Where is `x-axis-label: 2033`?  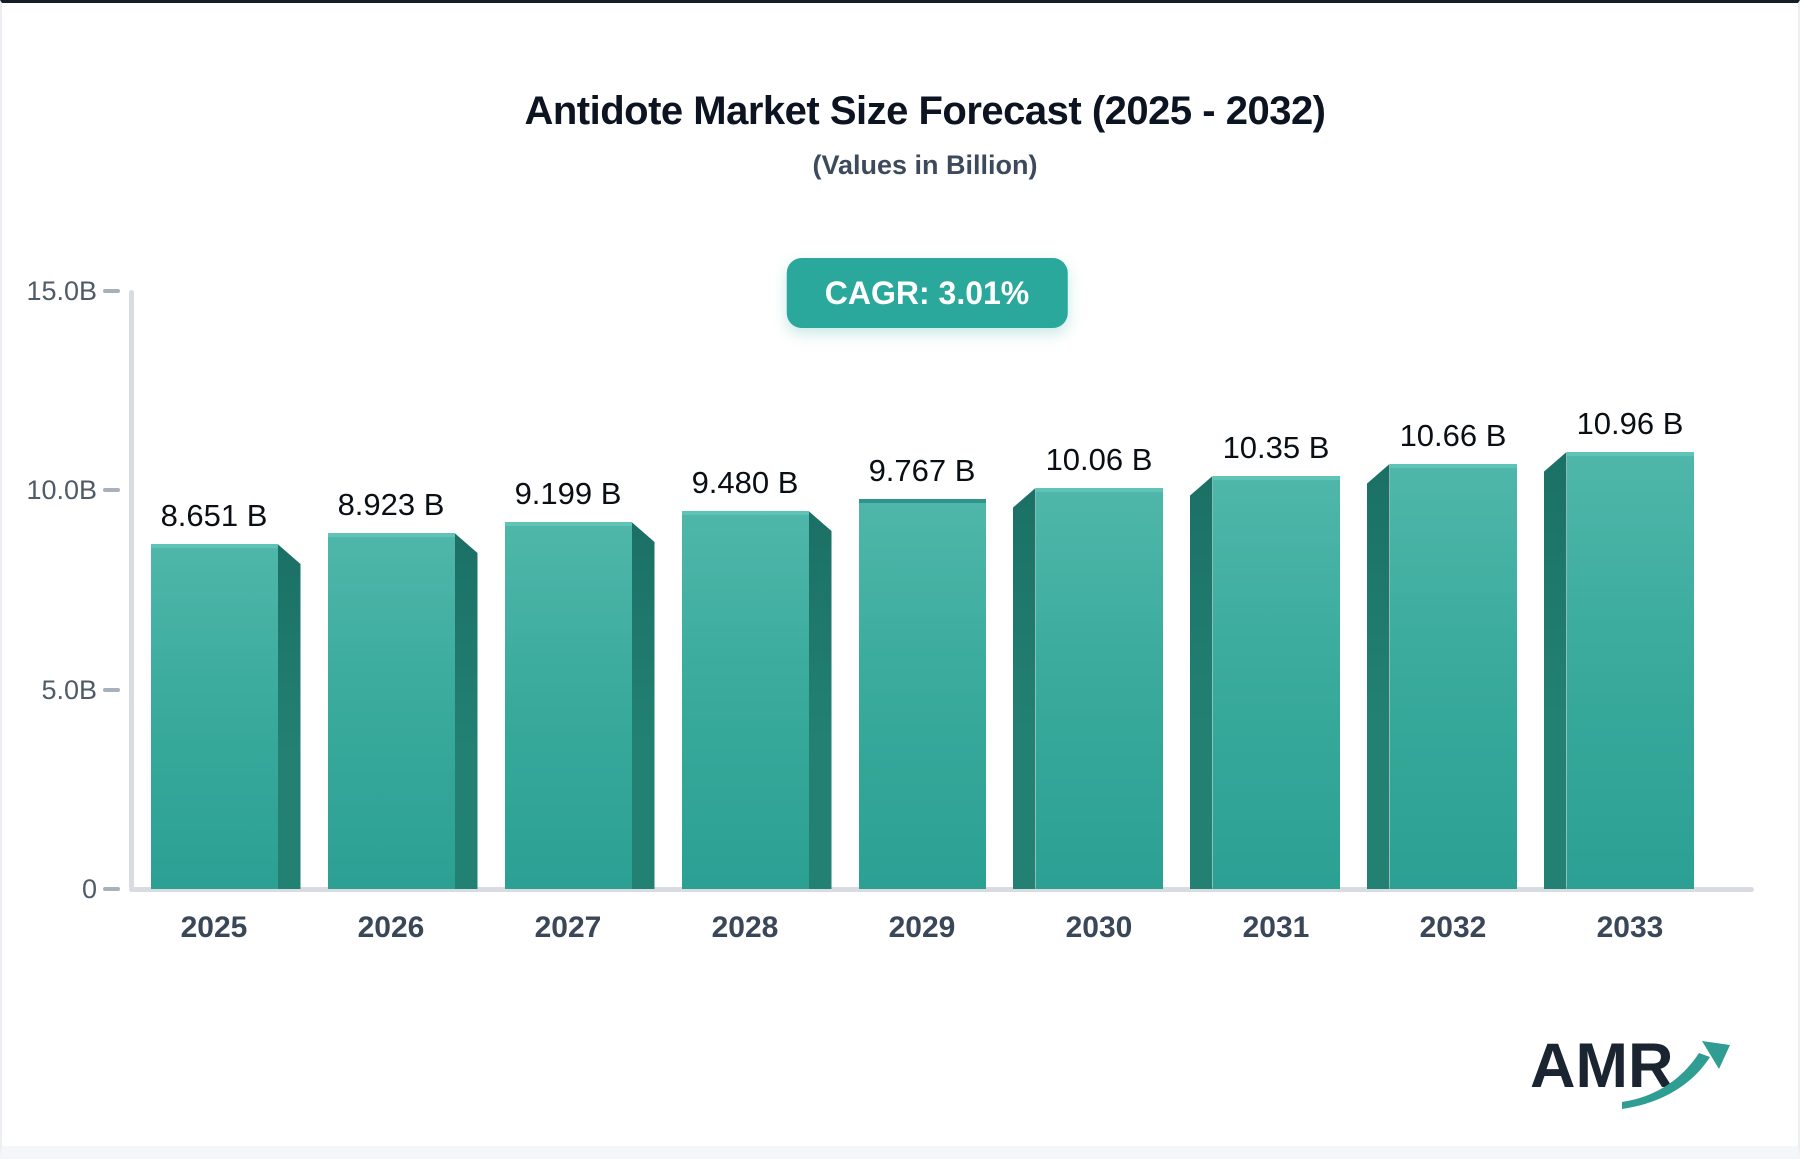
x-axis-label: 2033 is located at coordinates (1630, 927).